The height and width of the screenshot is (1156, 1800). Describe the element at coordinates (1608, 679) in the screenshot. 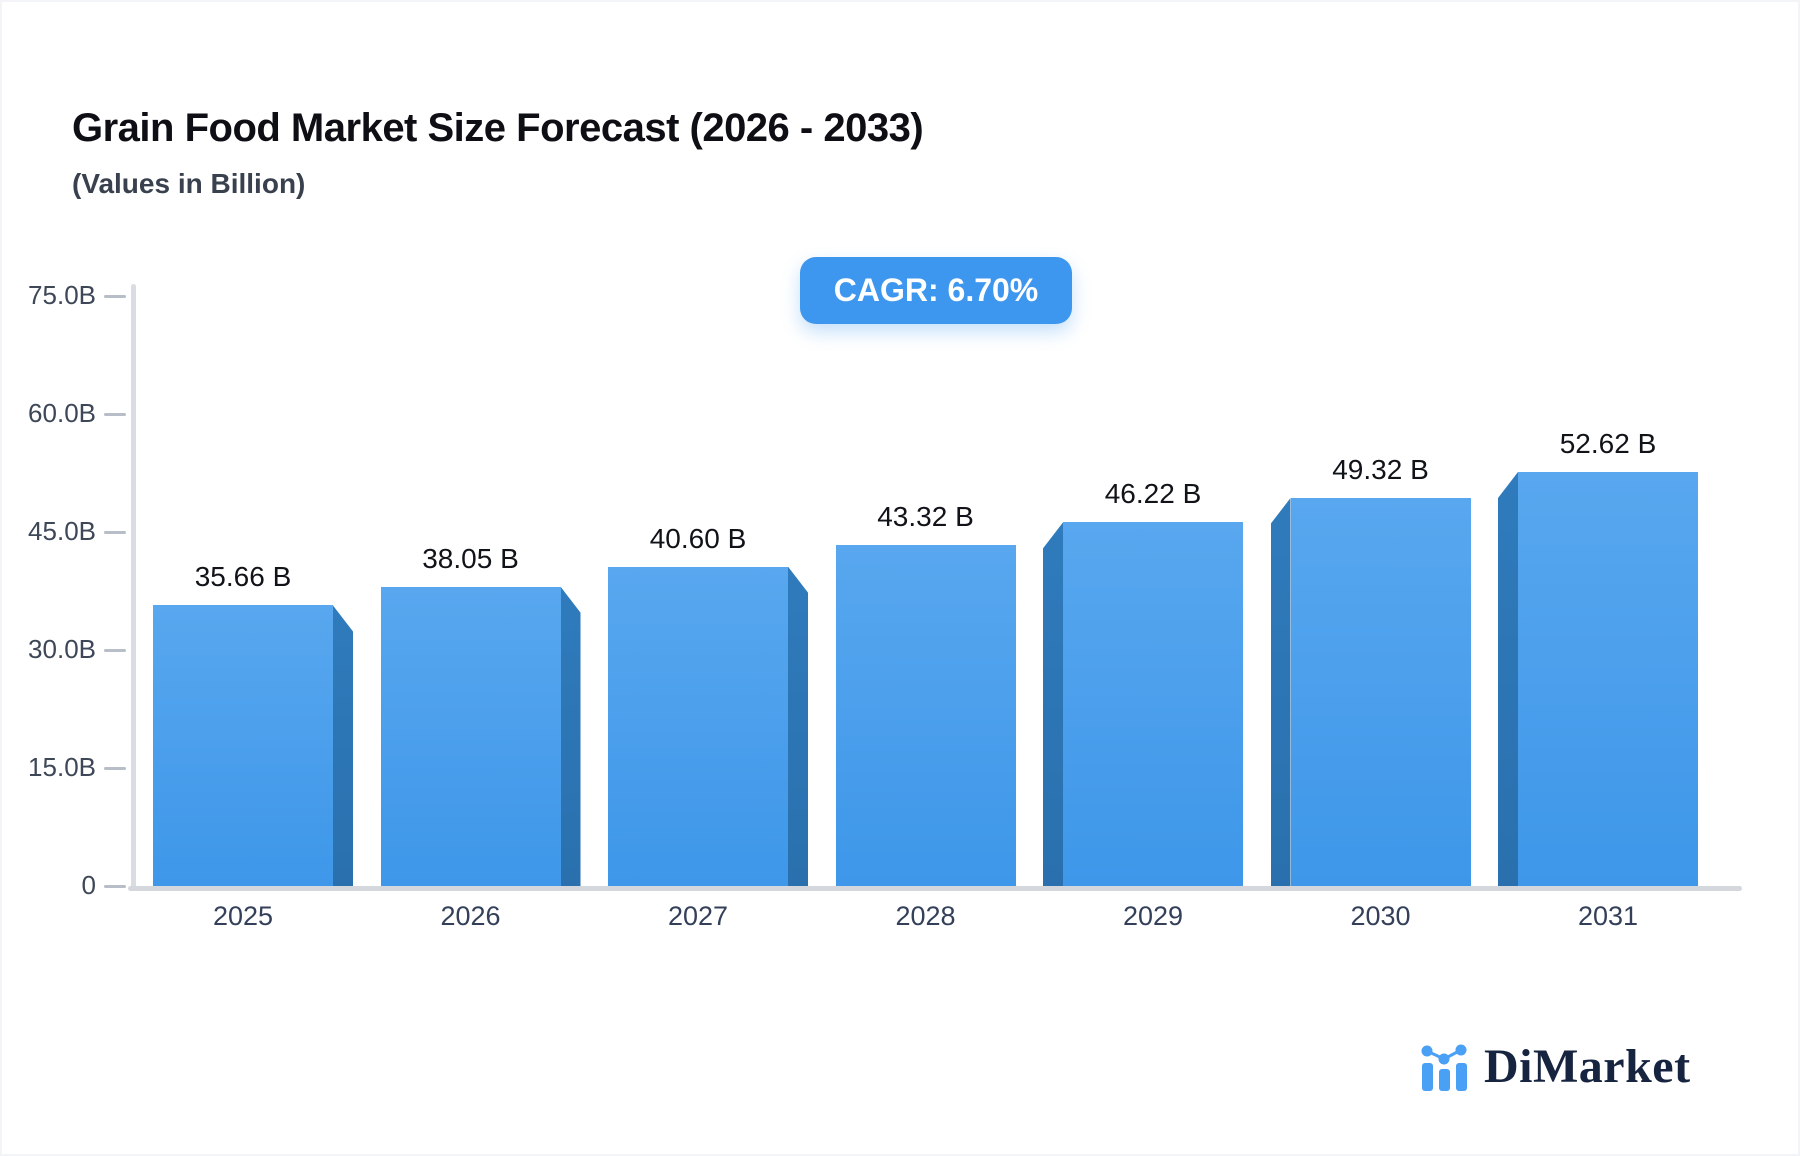

I see `bar-2031` at that location.